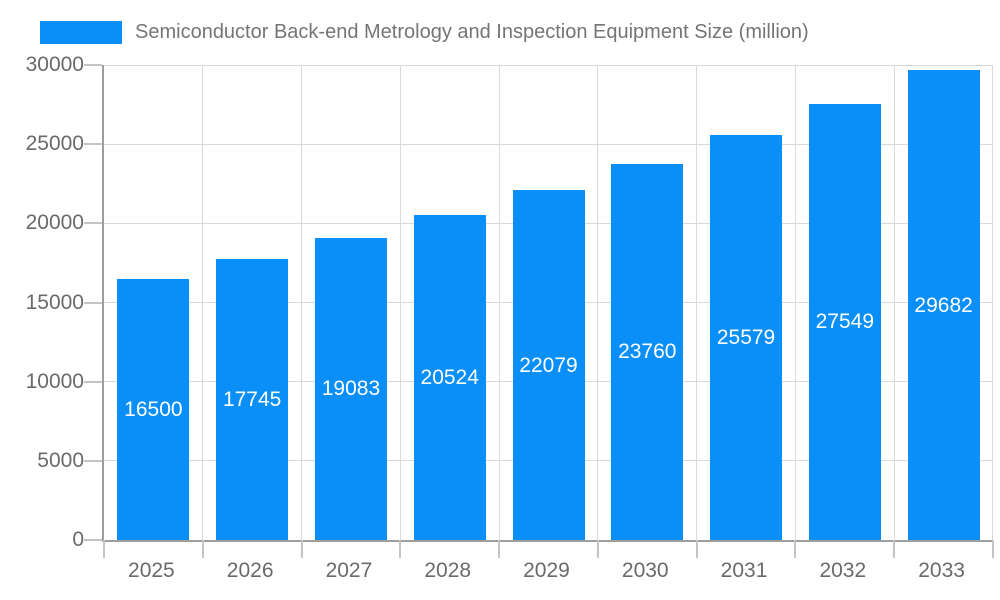 The image size is (1000, 600). I want to click on bar-2027: 19083, so click(350, 388).